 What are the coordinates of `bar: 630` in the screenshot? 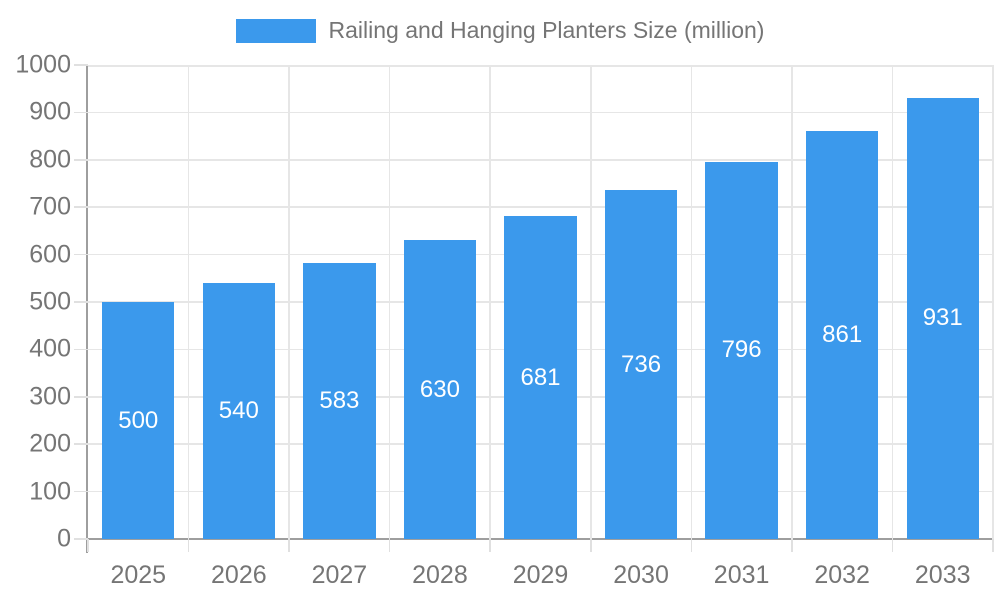 It's located at (440, 389).